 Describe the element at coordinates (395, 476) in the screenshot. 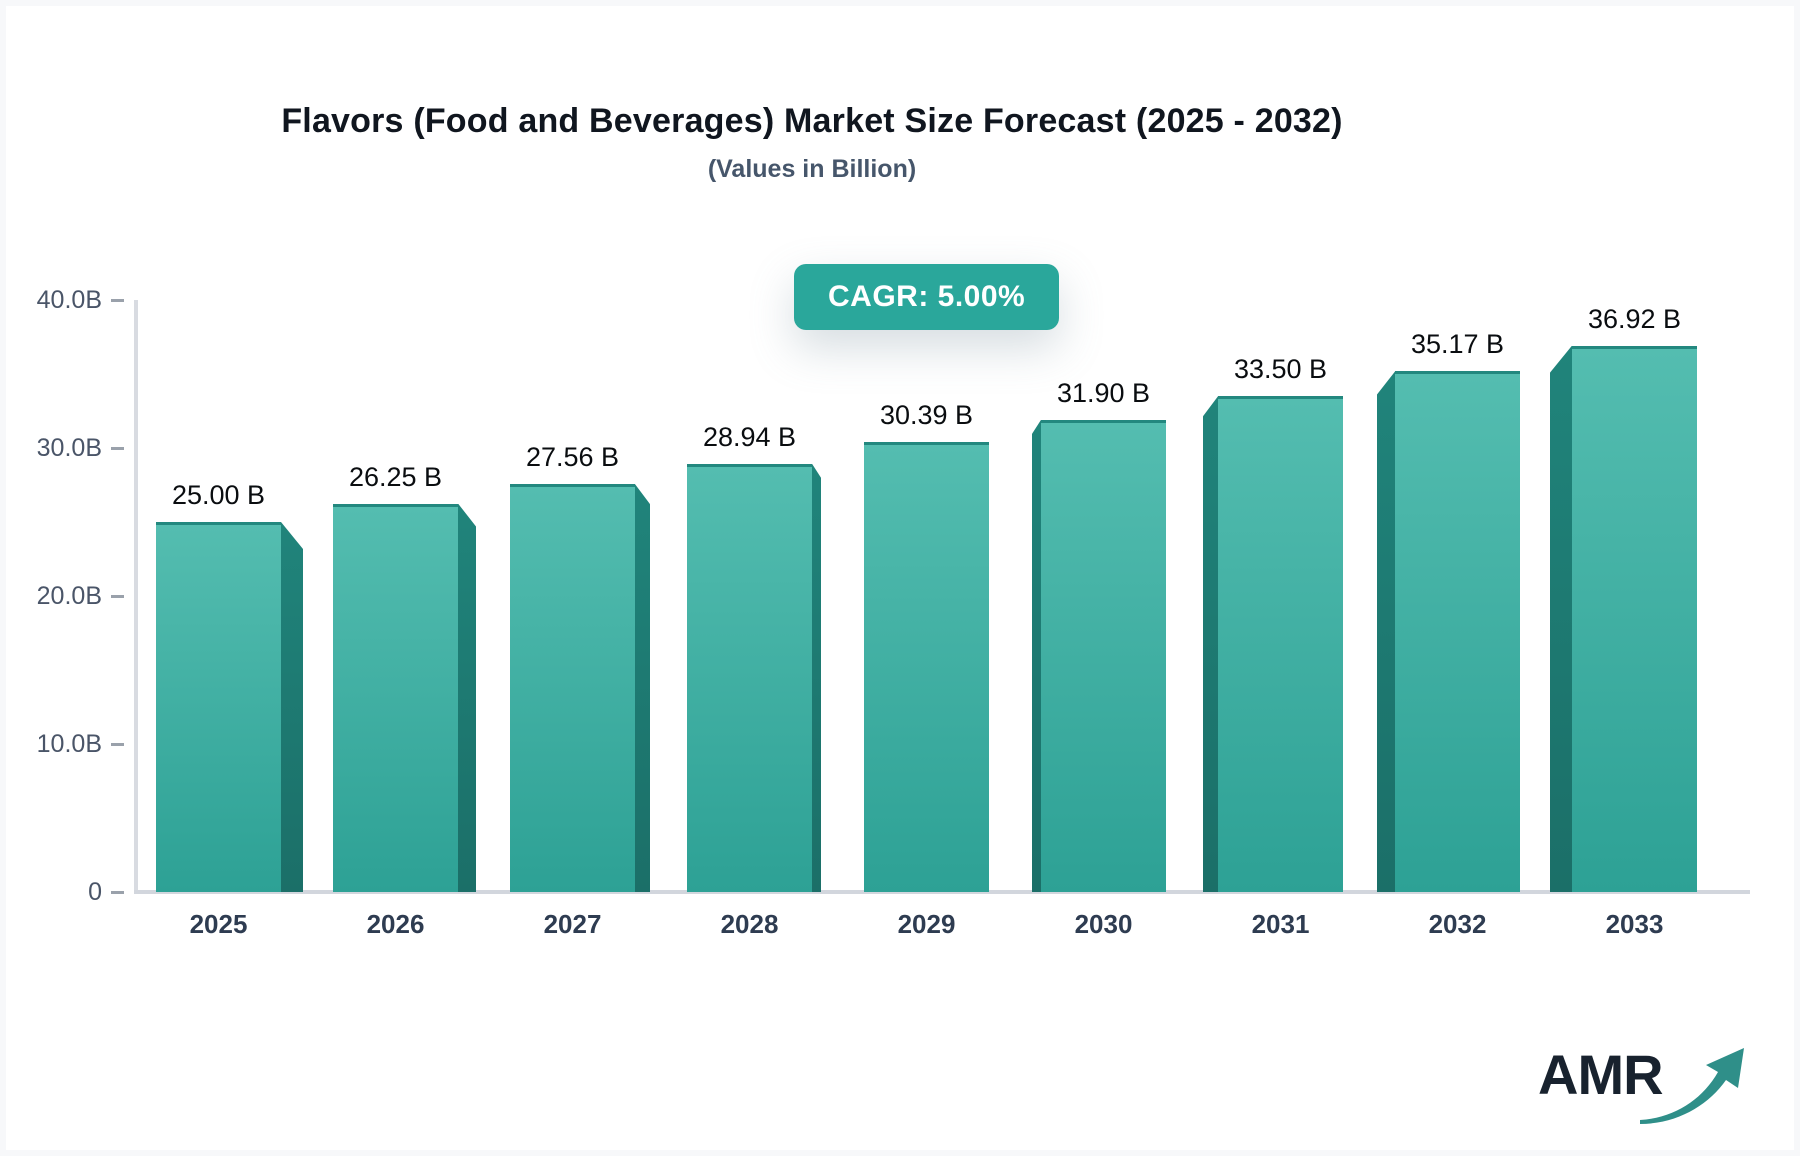

I see `bar-value-label: 26.25 B` at that location.